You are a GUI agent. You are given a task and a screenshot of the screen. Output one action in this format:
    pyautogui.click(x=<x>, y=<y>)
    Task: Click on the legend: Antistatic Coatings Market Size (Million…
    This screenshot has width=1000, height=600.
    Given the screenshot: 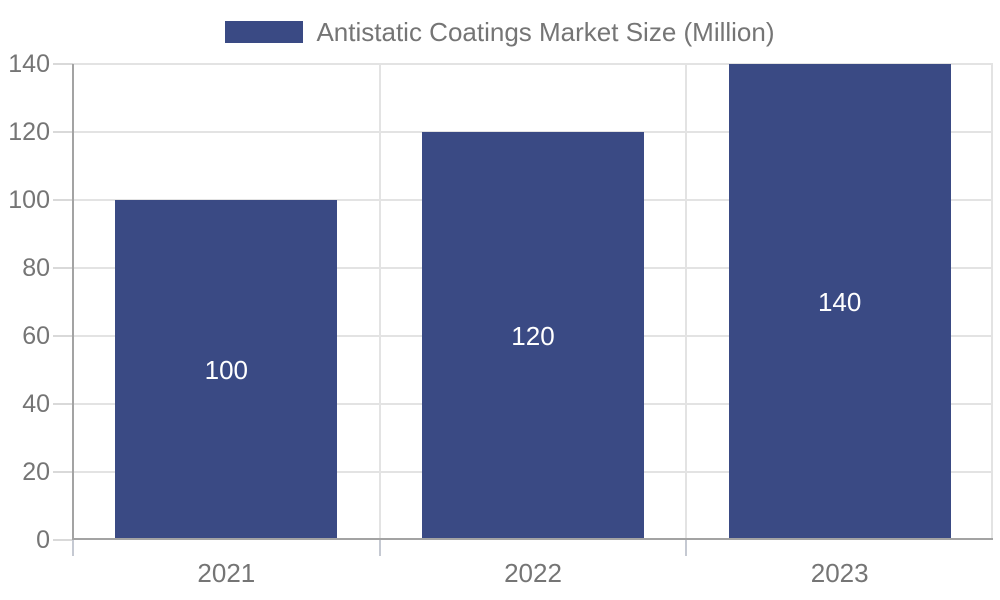 What is the action you would take?
    pyautogui.click(x=500, y=32)
    